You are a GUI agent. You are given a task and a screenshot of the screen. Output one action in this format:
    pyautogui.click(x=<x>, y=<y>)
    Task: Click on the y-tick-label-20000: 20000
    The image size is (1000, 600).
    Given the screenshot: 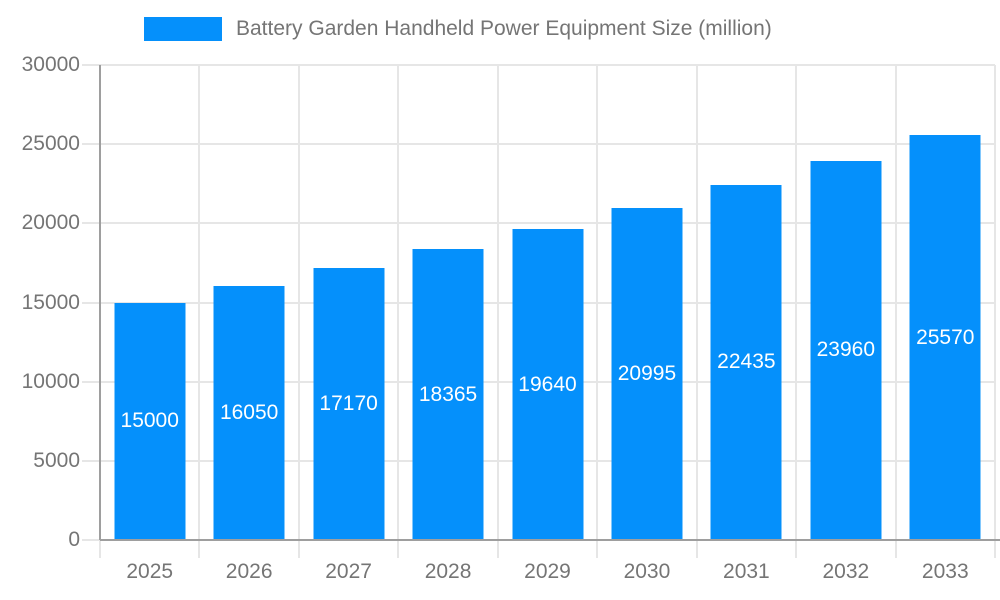 What is the action you would take?
    pyautogui.click(x=50, y=223)
    